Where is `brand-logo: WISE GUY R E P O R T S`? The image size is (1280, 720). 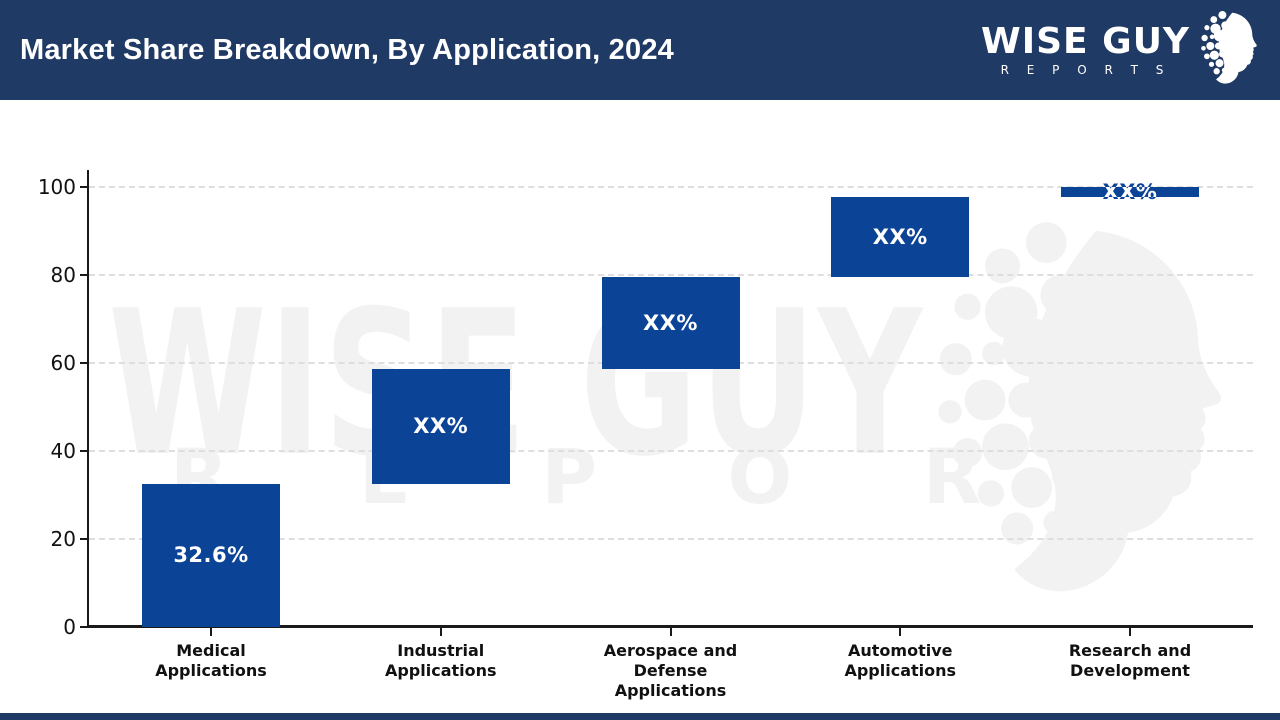
brand-logo: WISE GUY R E P O R T S is located at coordinates (1125, 50).